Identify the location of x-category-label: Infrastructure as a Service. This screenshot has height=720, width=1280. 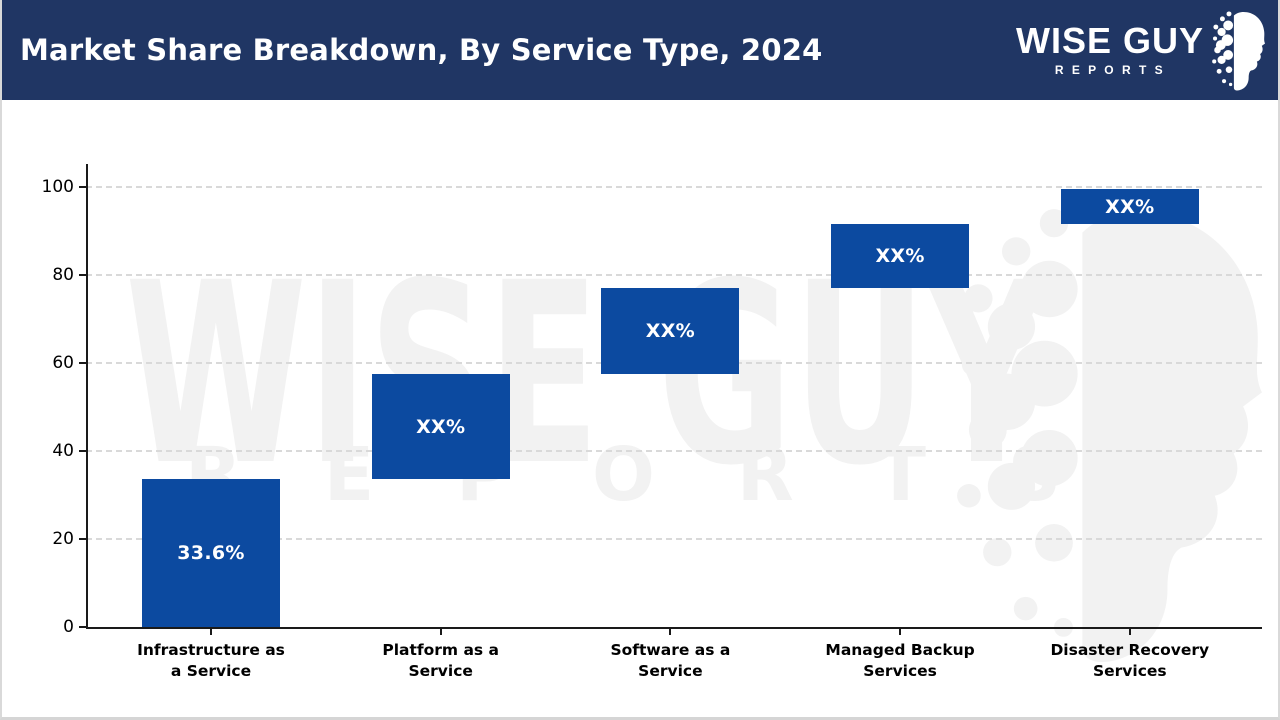
(211, 661).